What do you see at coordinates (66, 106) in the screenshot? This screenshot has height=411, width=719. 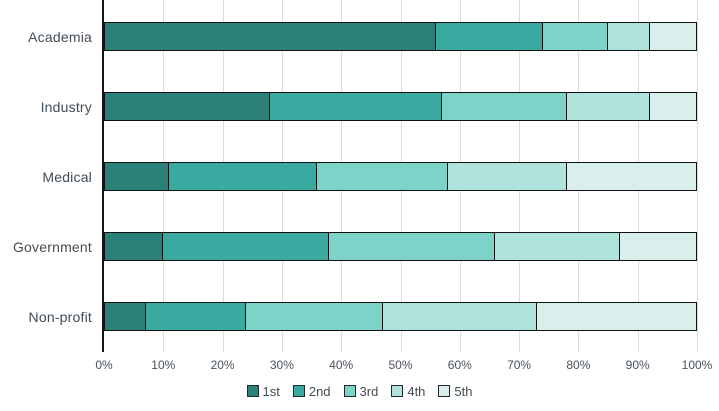 I see `category-label: Industry` at bounding box center [66, 106].